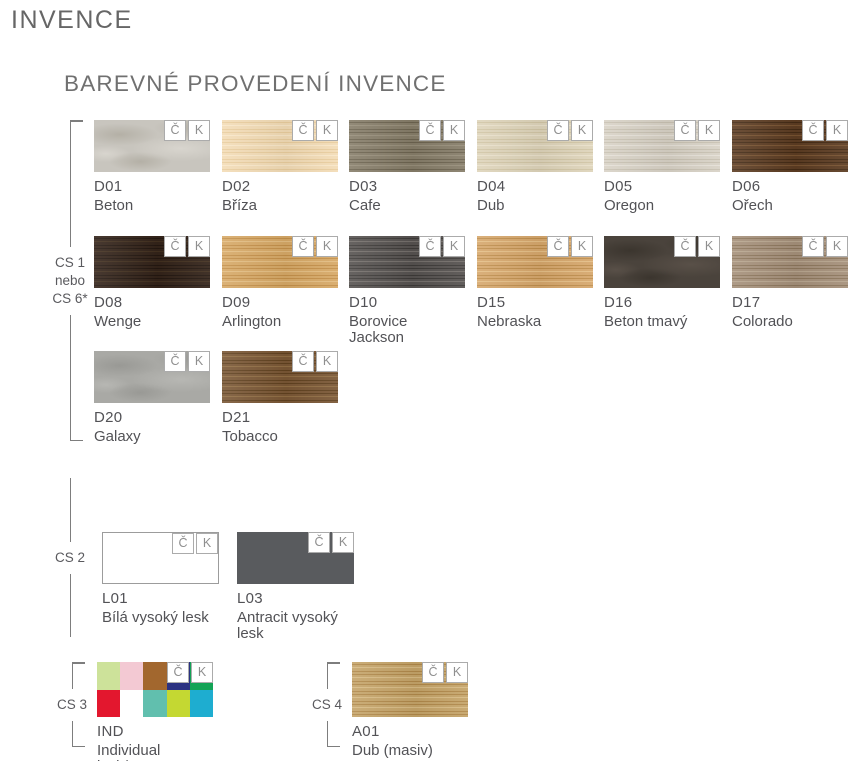  What do you see at coordinates (746, 186) in the screenshot?
I see `swatch-code: D06` at bounding box center [746, 186].